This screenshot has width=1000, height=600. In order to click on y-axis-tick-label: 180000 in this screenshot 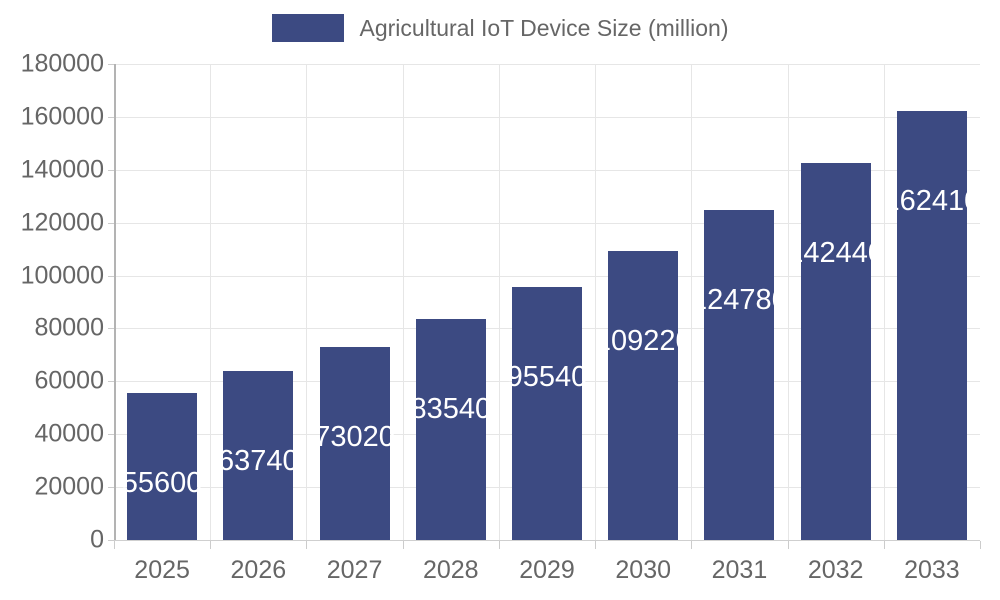, I will do `click(62, 63)`.